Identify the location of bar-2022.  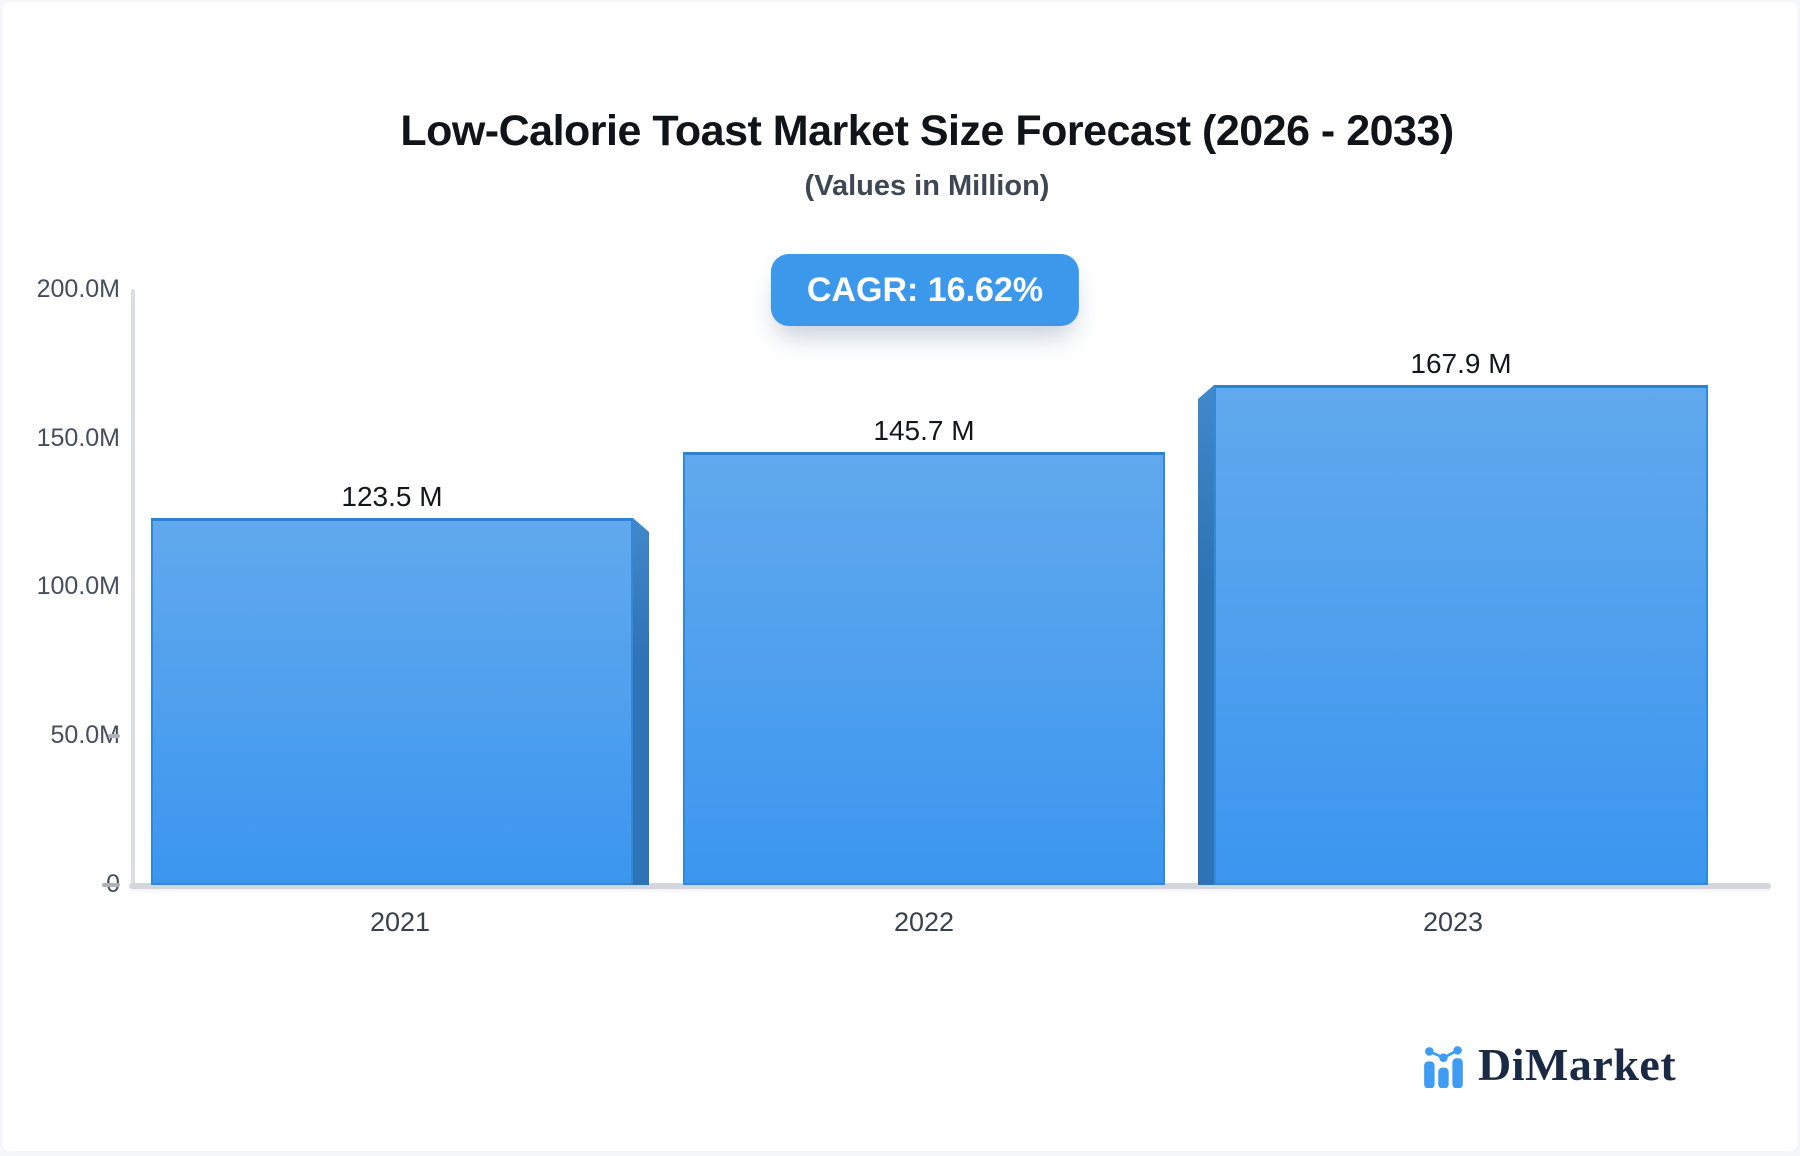
(924, 668).